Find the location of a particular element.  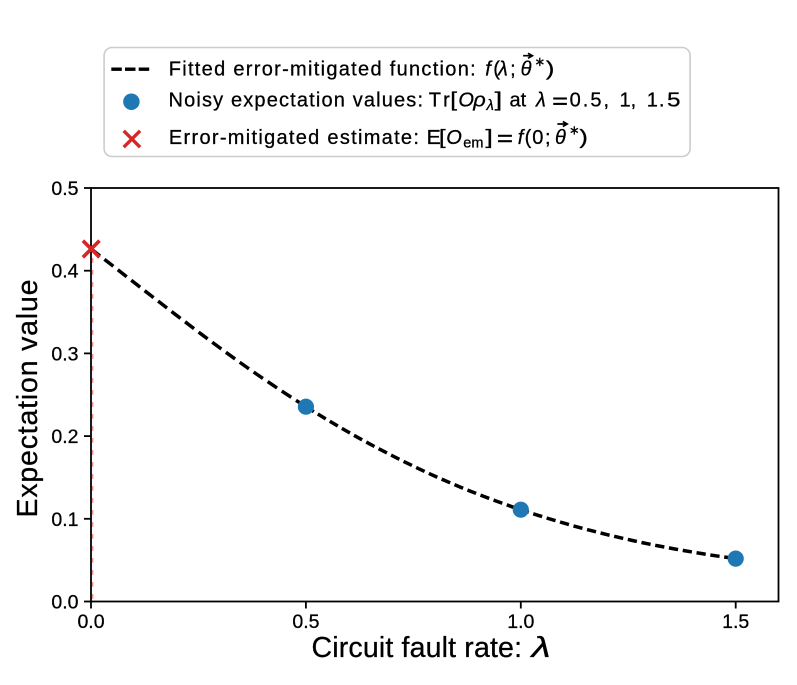

svg-text: 0.4 is located at coordinates (64, 272).